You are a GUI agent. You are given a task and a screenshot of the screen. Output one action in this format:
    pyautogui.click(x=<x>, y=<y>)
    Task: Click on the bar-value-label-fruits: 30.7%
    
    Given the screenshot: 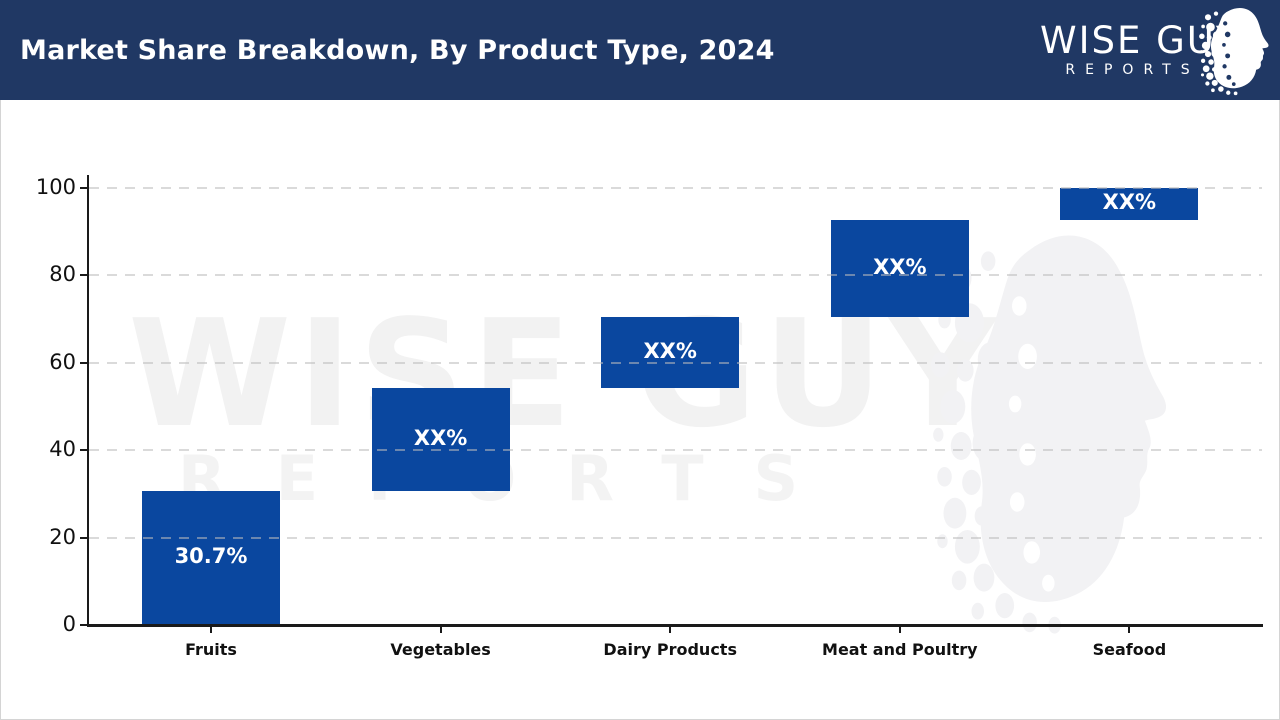 What is the action you would take?
    pyautogui.click(x=211, y=555)
    